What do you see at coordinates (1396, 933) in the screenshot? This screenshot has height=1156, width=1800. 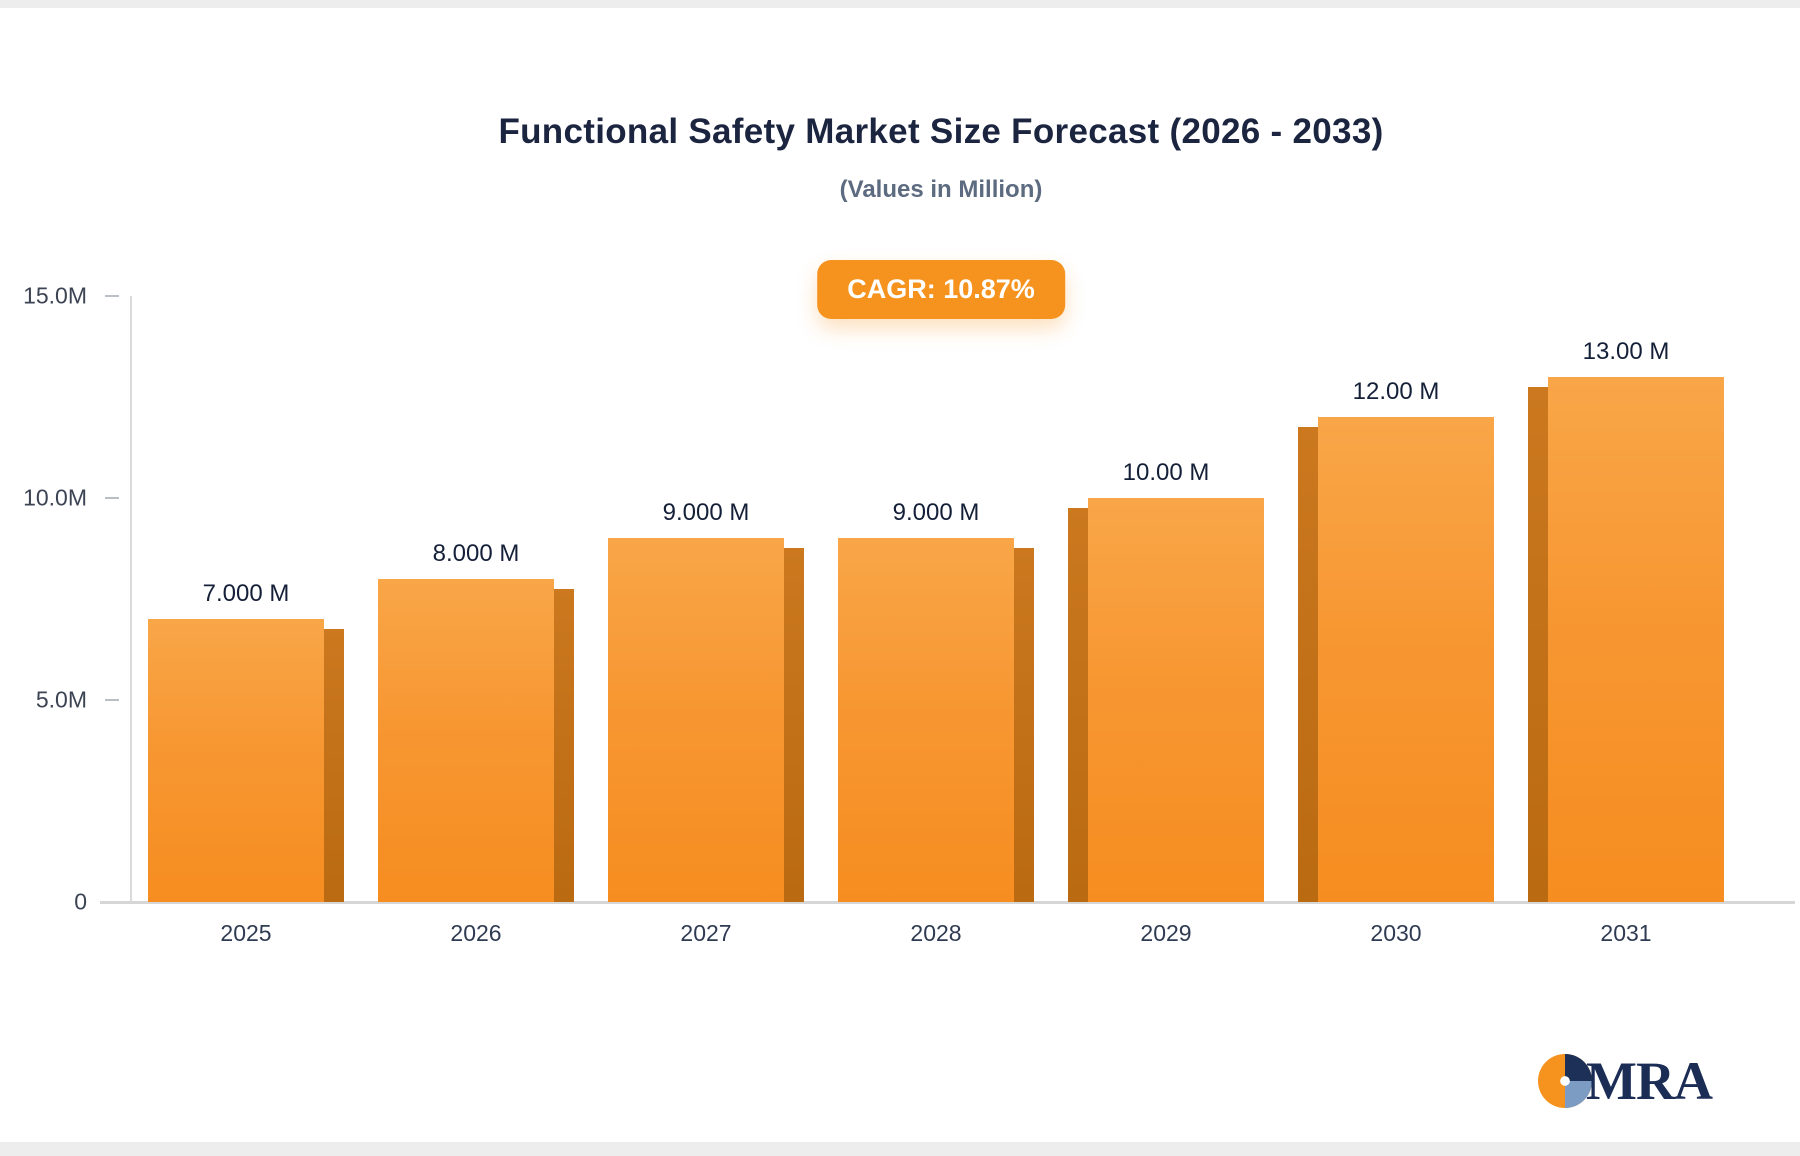 I see `x-axis-label: 2030` at bounding box center [1396, 933].